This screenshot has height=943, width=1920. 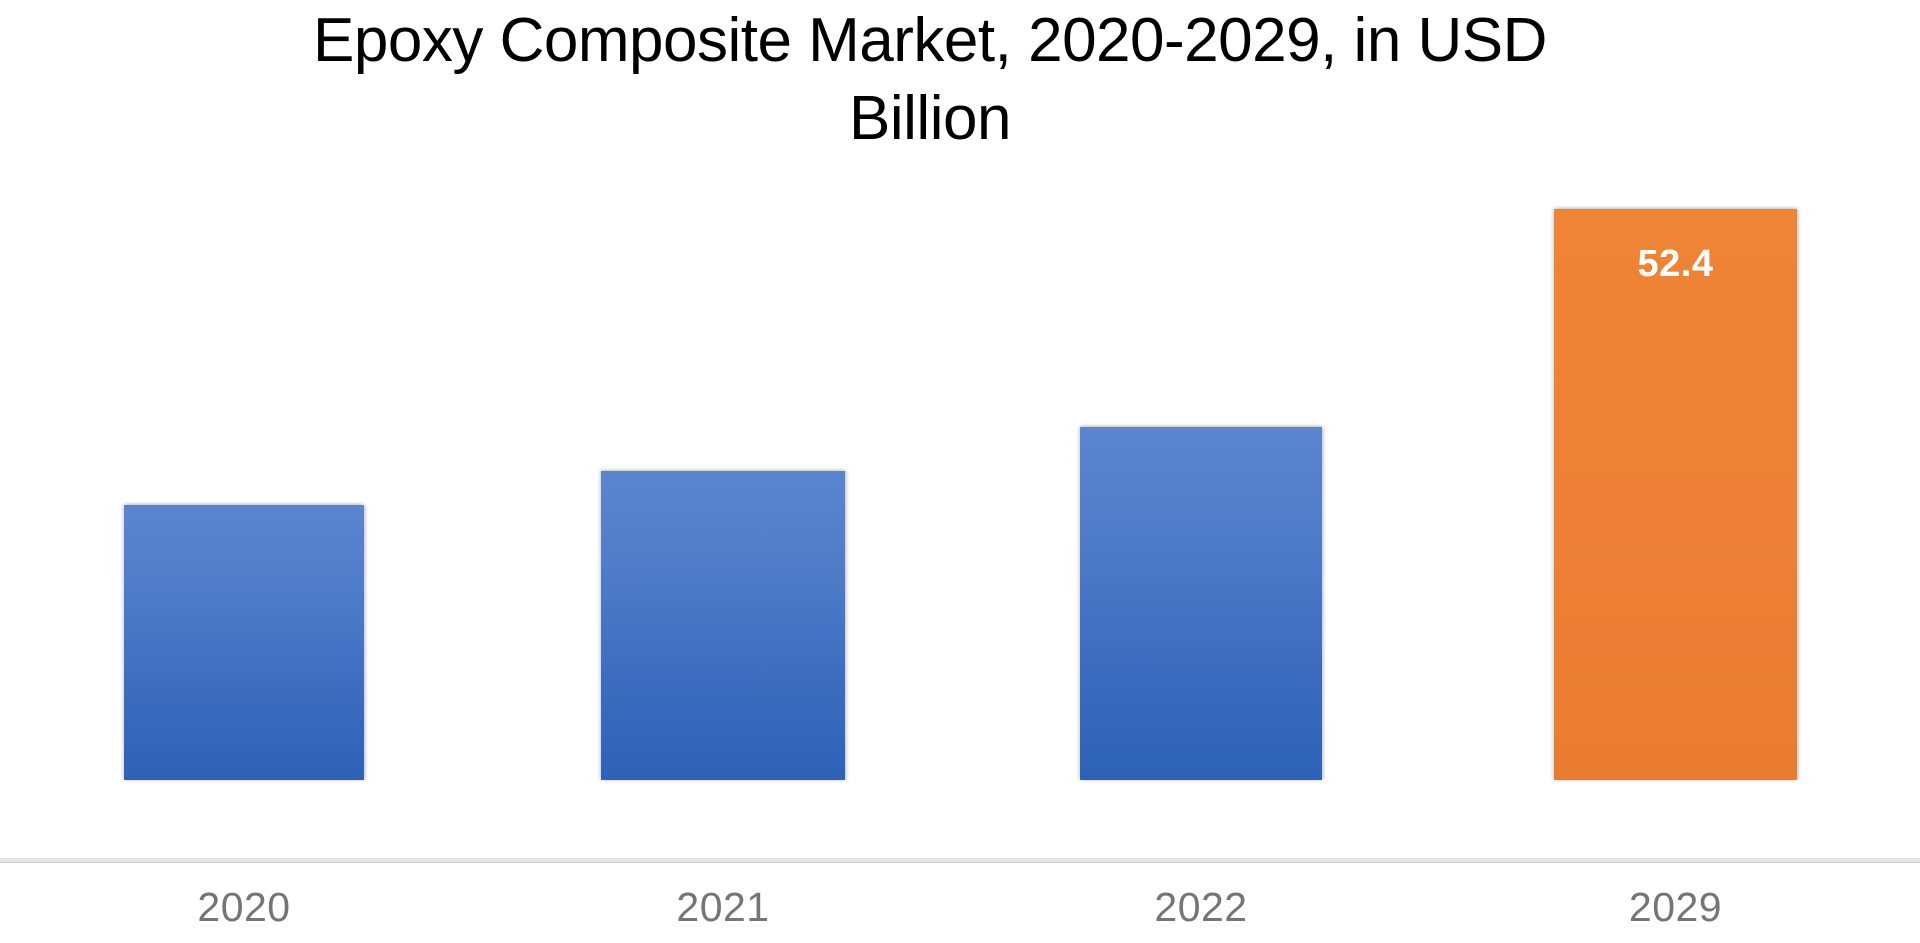 I want to click on x-tick-label-2022: 2022, so click(x=1201, y=907).